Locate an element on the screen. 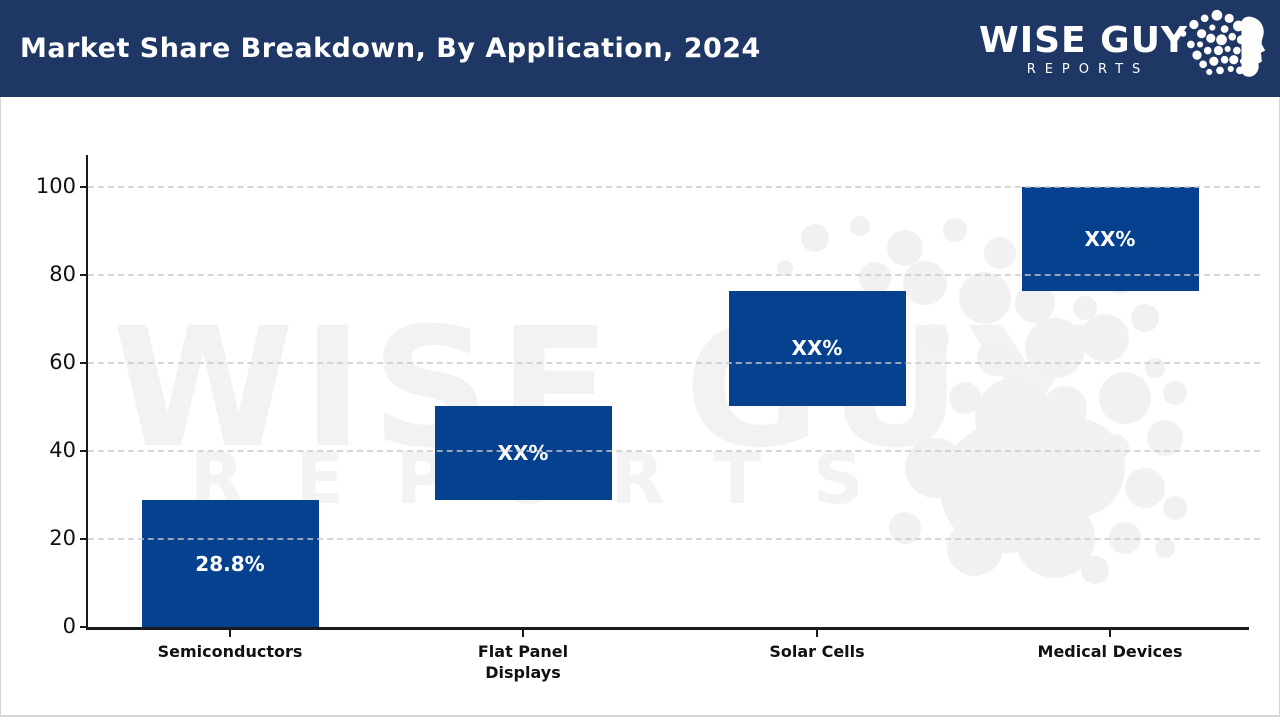  y-axis is located at coordinates (87, 392).